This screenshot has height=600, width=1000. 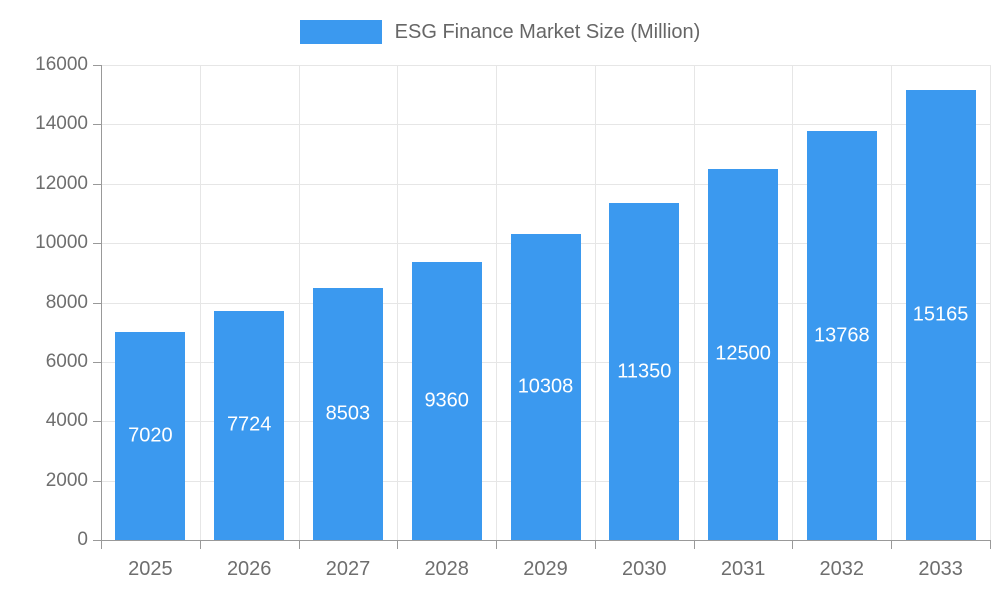 What do you see at coordinates (66, 421) in the screenshot?
I see `y-axis-tick-label: 4000` at bounding box center [66, 421].